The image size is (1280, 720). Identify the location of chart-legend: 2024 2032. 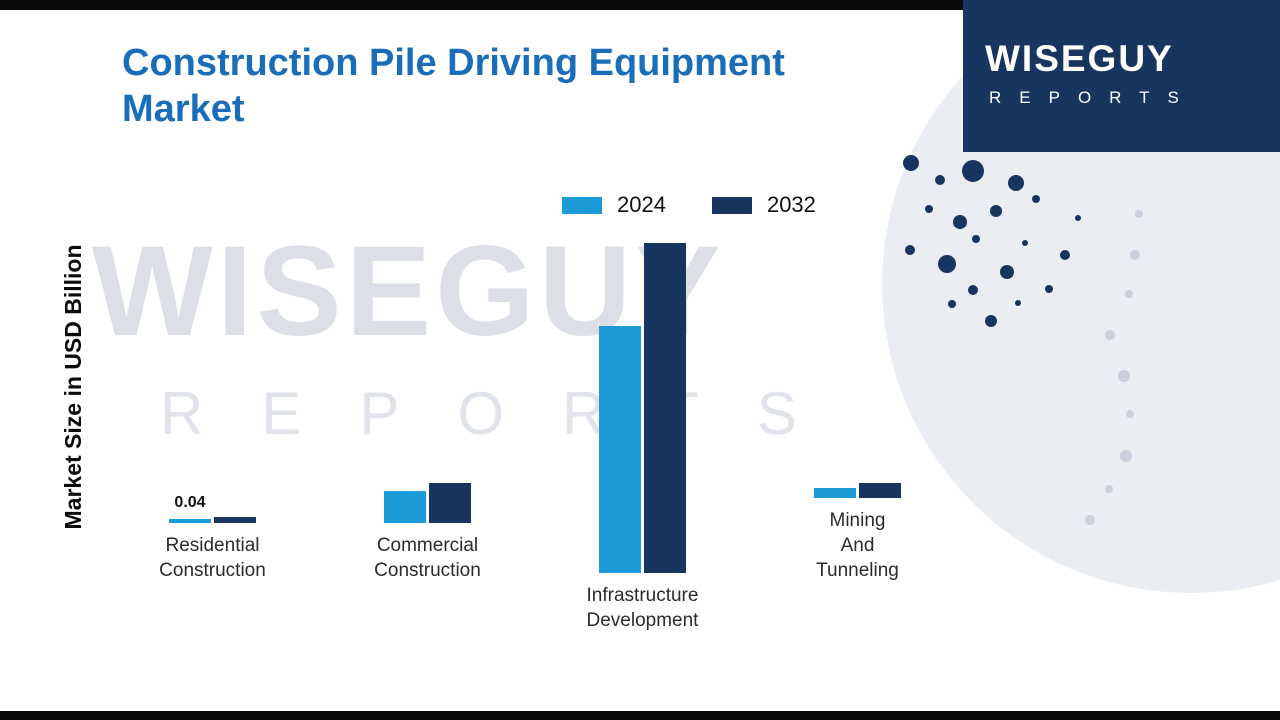
(689, 205).